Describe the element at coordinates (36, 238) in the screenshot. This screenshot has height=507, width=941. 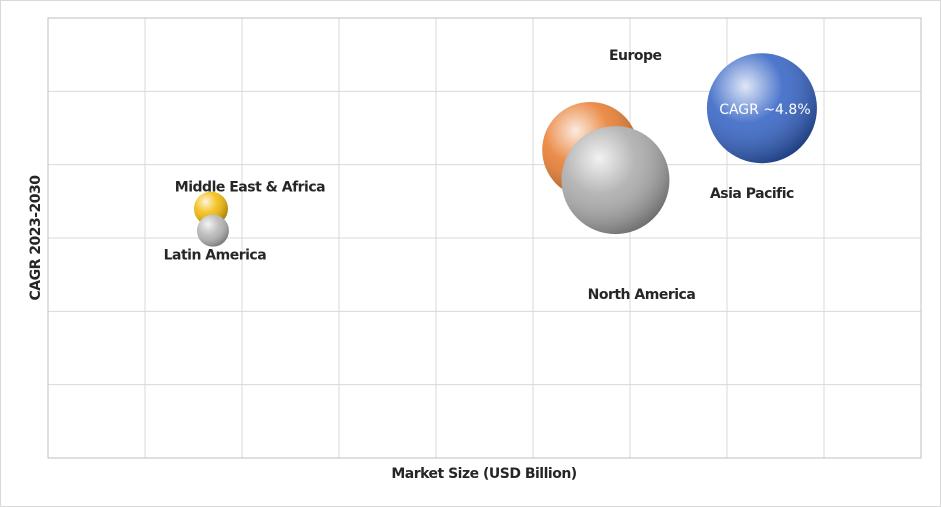
I see `y-axis-title: CAGR 2023-2030` at that location.